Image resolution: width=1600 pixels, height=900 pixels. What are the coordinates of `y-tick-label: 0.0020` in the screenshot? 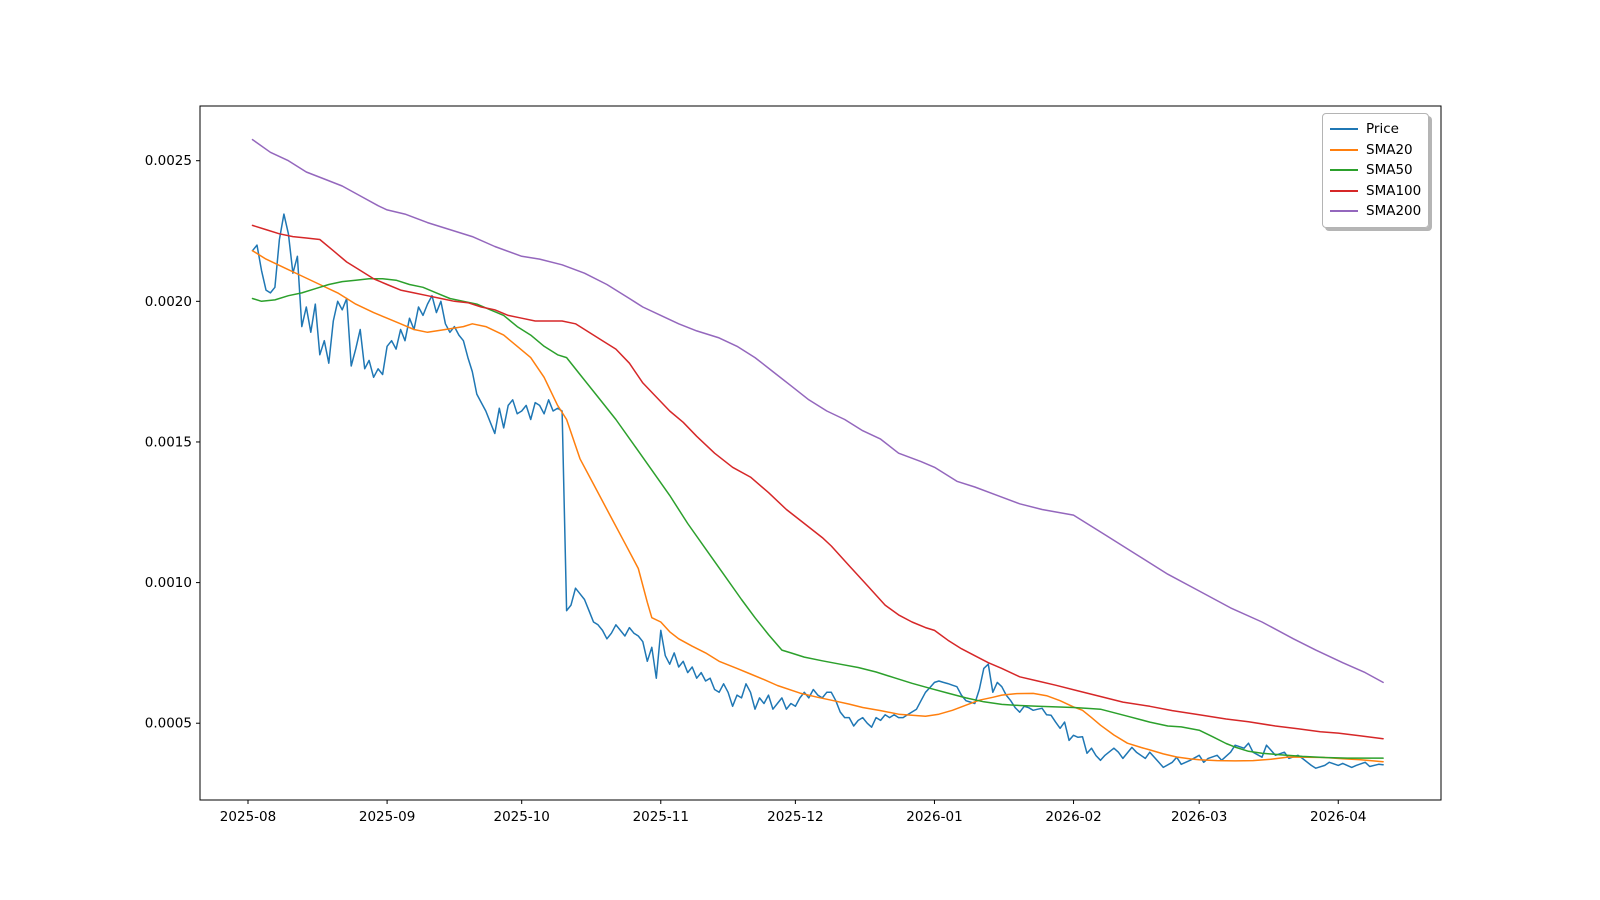 It's located at (168, 302).